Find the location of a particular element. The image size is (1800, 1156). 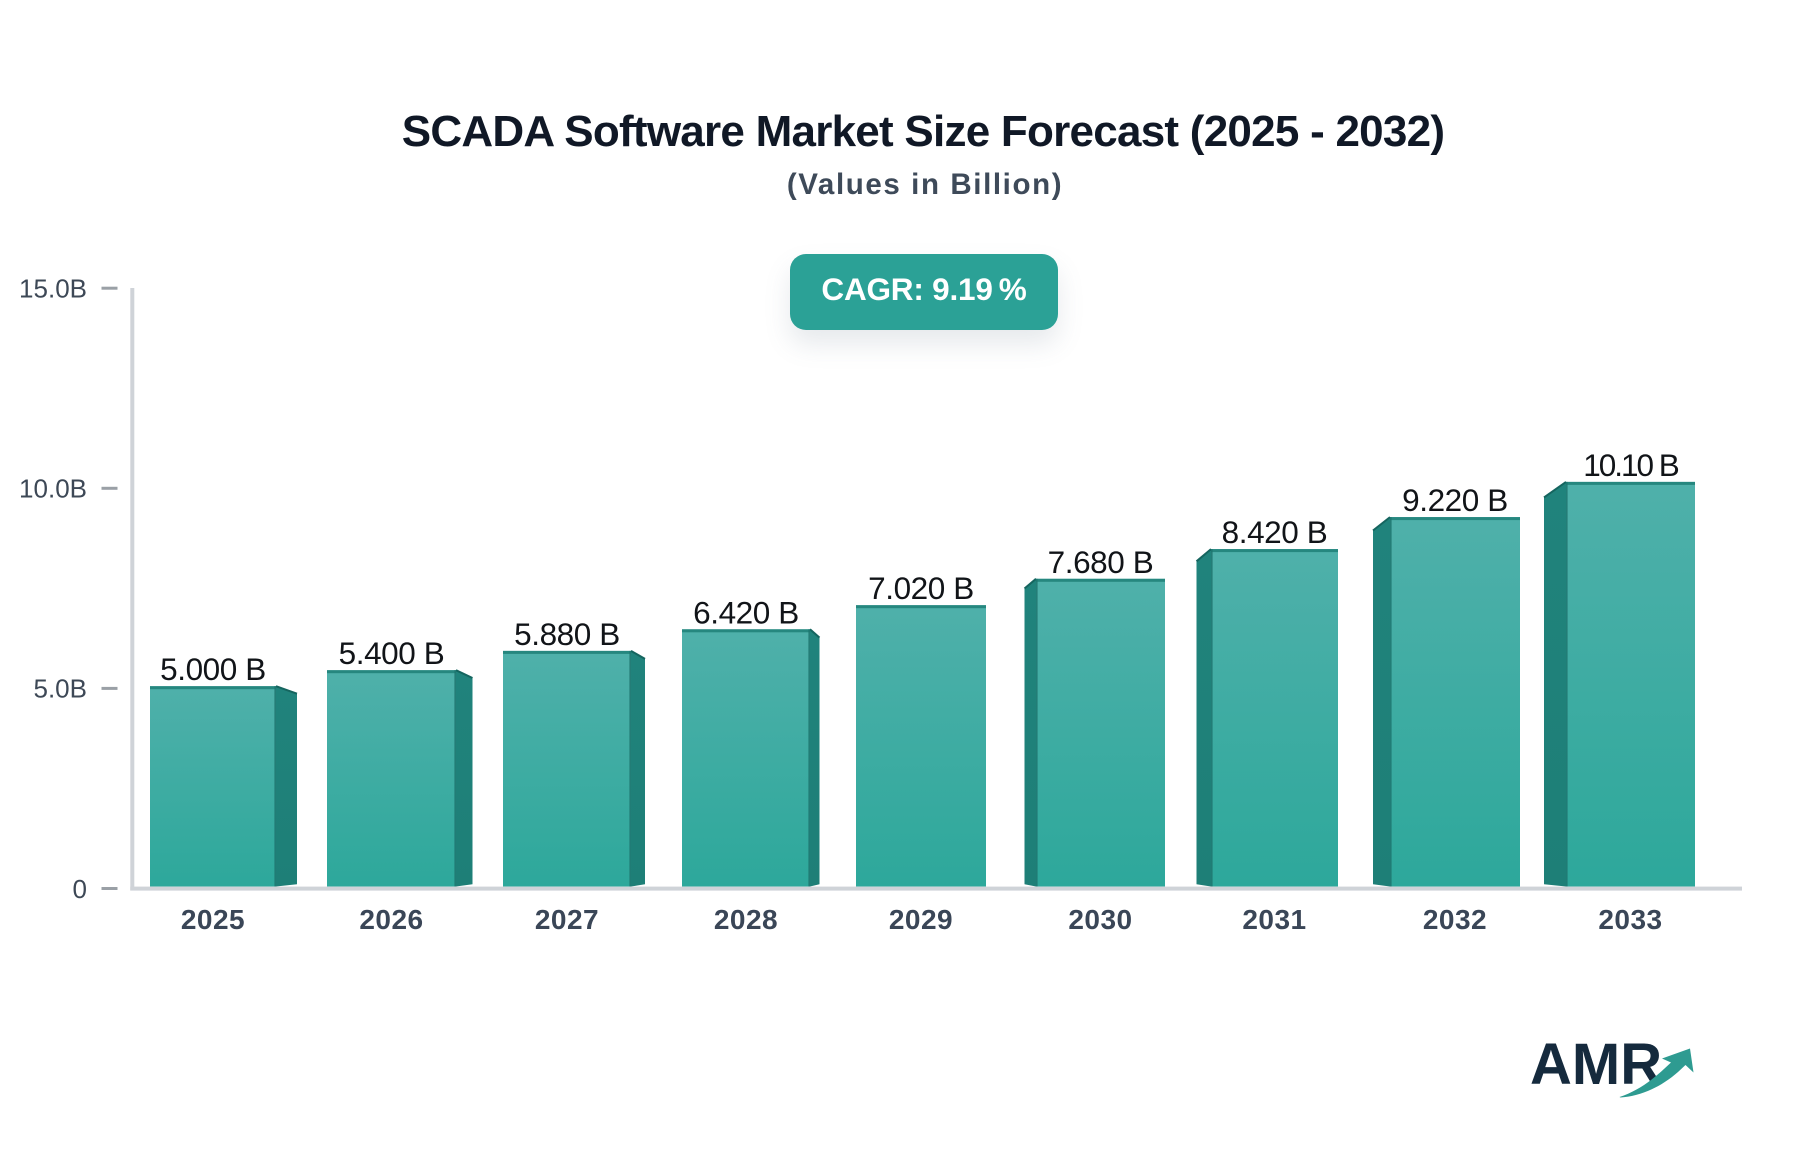

svg-text: 2028 is located at coordinates (746, 919).